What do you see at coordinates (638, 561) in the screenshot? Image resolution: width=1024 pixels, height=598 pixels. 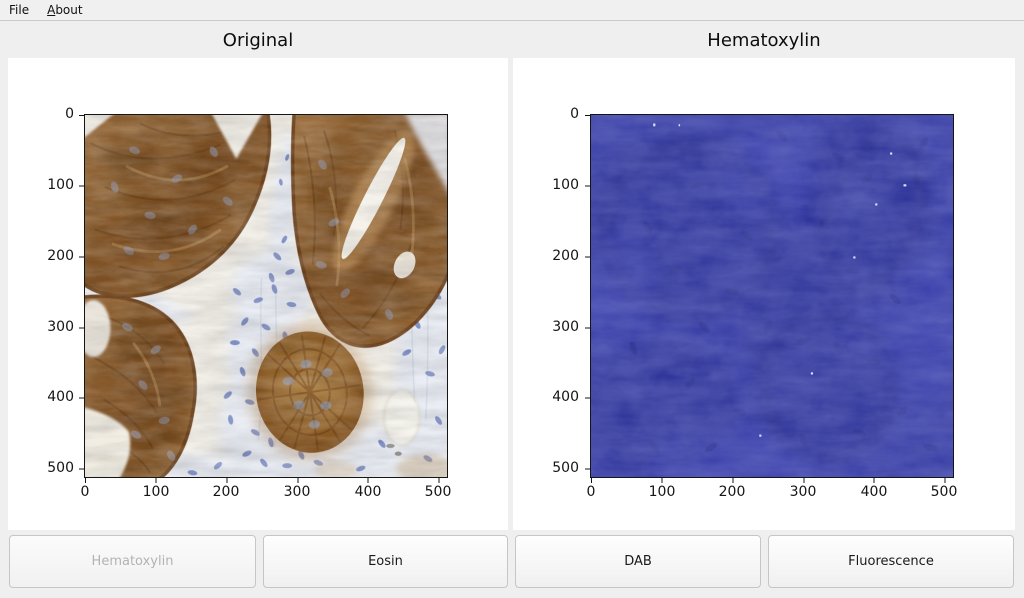 I see `dab-button: DAB` at bounding box center [638, 561].